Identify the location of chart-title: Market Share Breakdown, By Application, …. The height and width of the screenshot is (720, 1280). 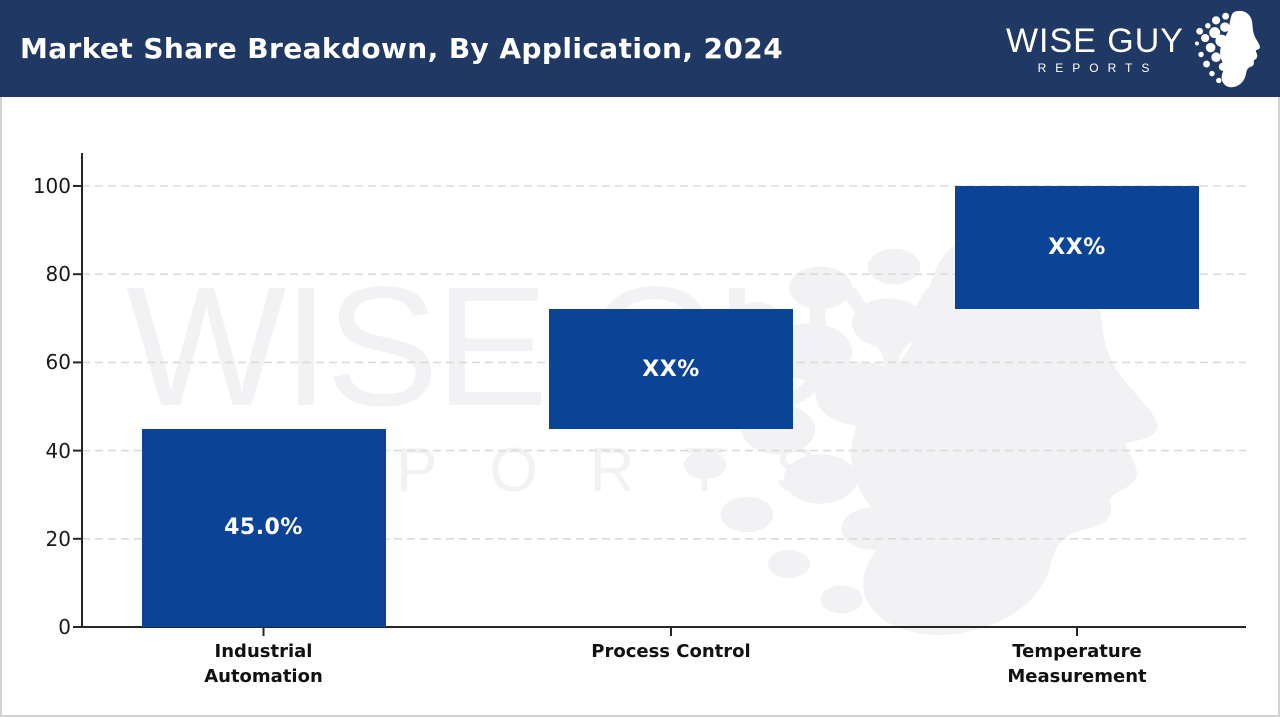
(402, 48).